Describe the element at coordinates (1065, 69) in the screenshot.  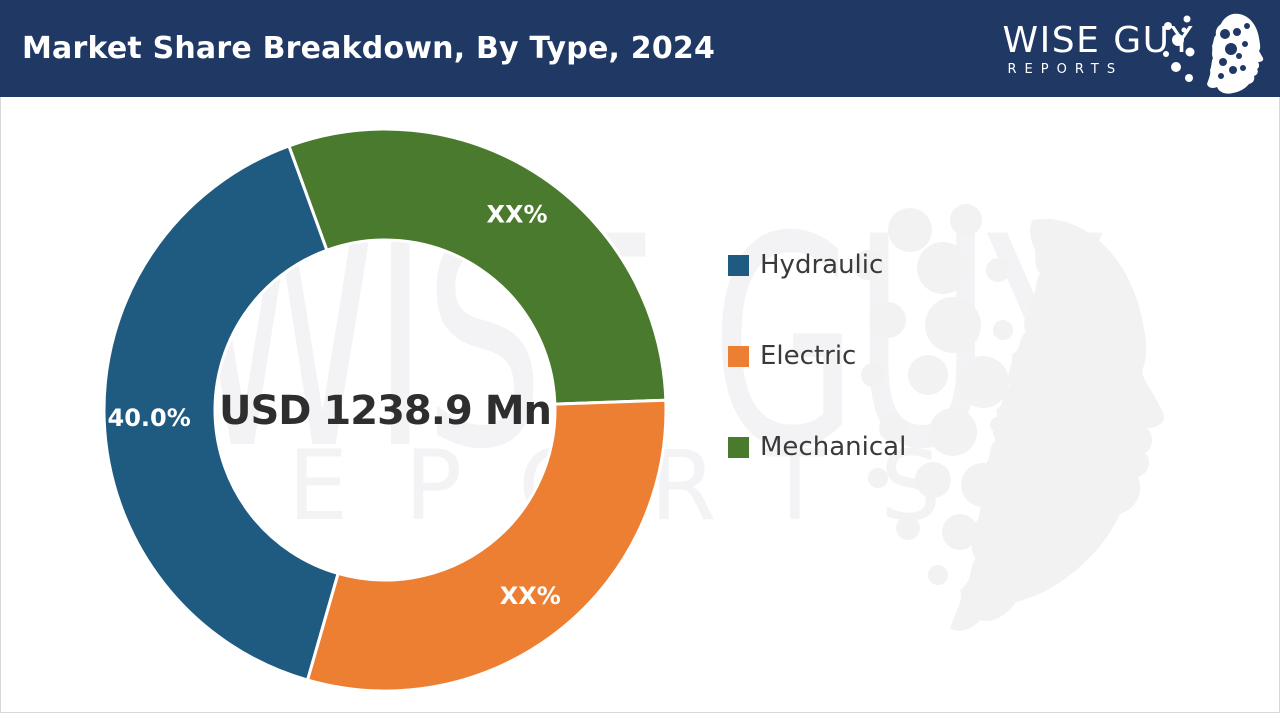
I see `brand-subtitle: REPORTS` at that location.